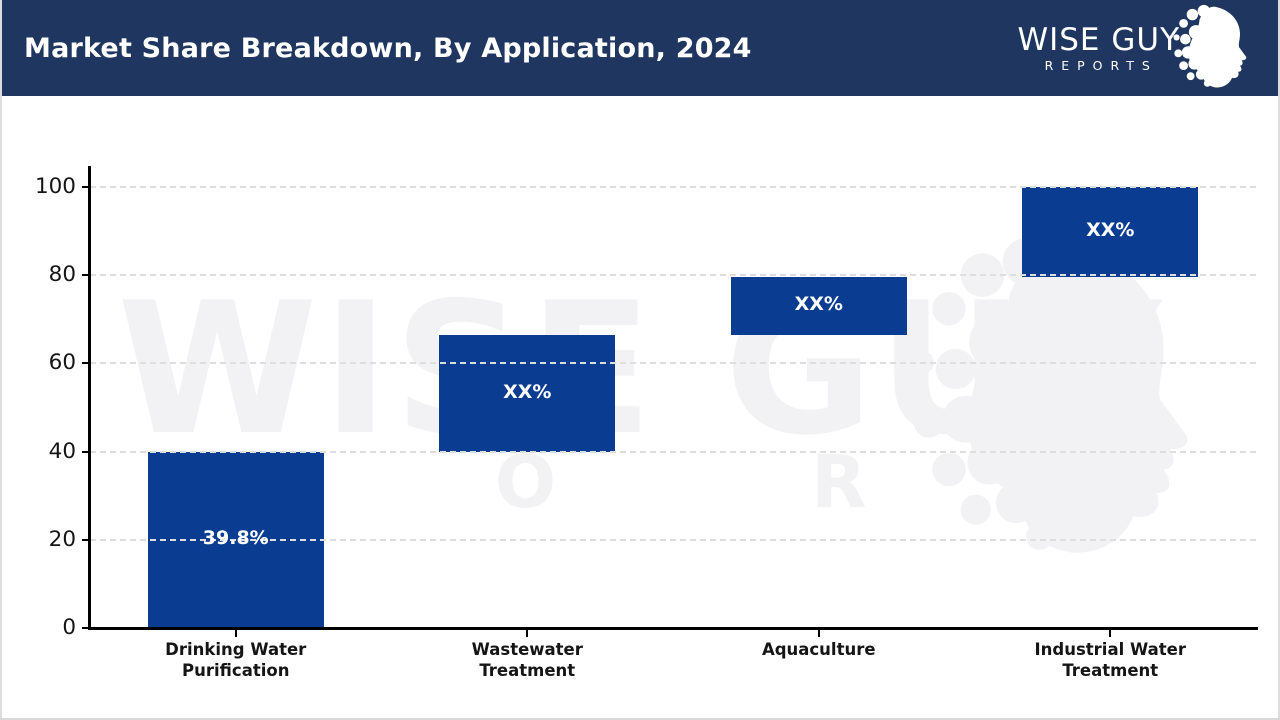 This screenshot has height=720, width=1280. Describe the element at coordinates (55, 186) in the screenshot. I see `y-axis-tick-label: 100` at that location.